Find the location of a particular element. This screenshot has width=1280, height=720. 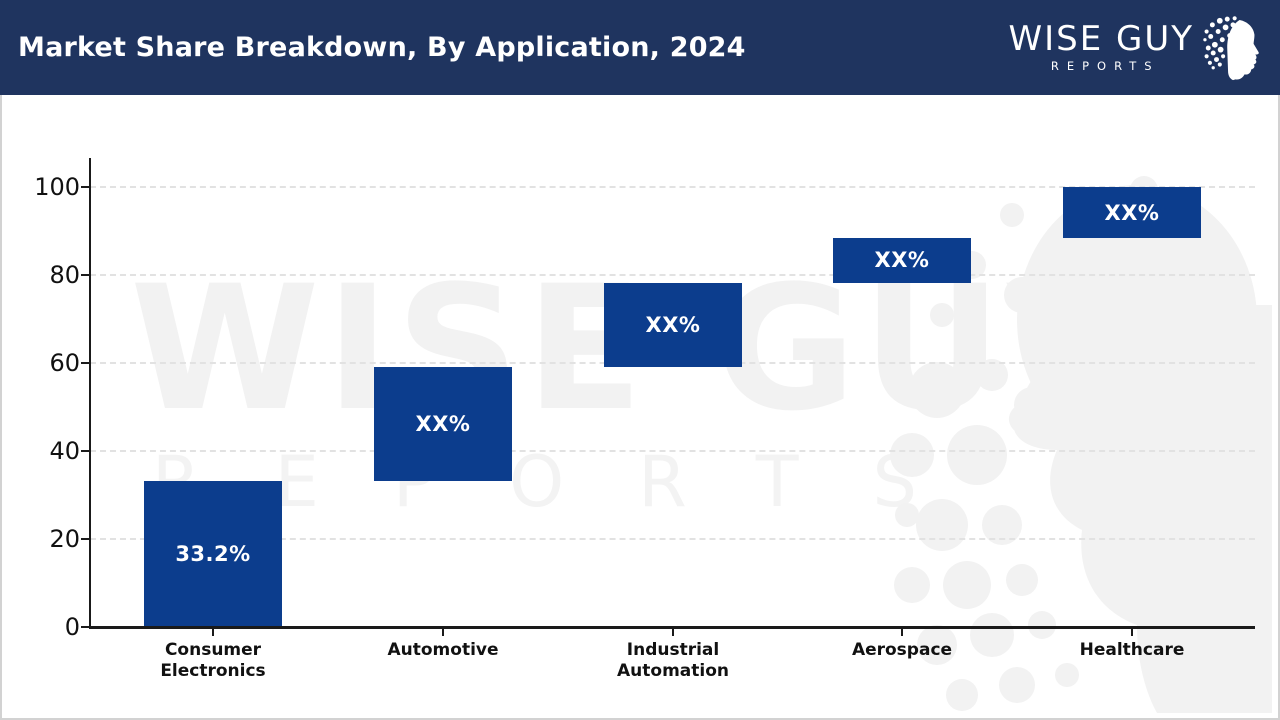

brand-subtitle: REPORTS is located at coordinates (1105, 66).